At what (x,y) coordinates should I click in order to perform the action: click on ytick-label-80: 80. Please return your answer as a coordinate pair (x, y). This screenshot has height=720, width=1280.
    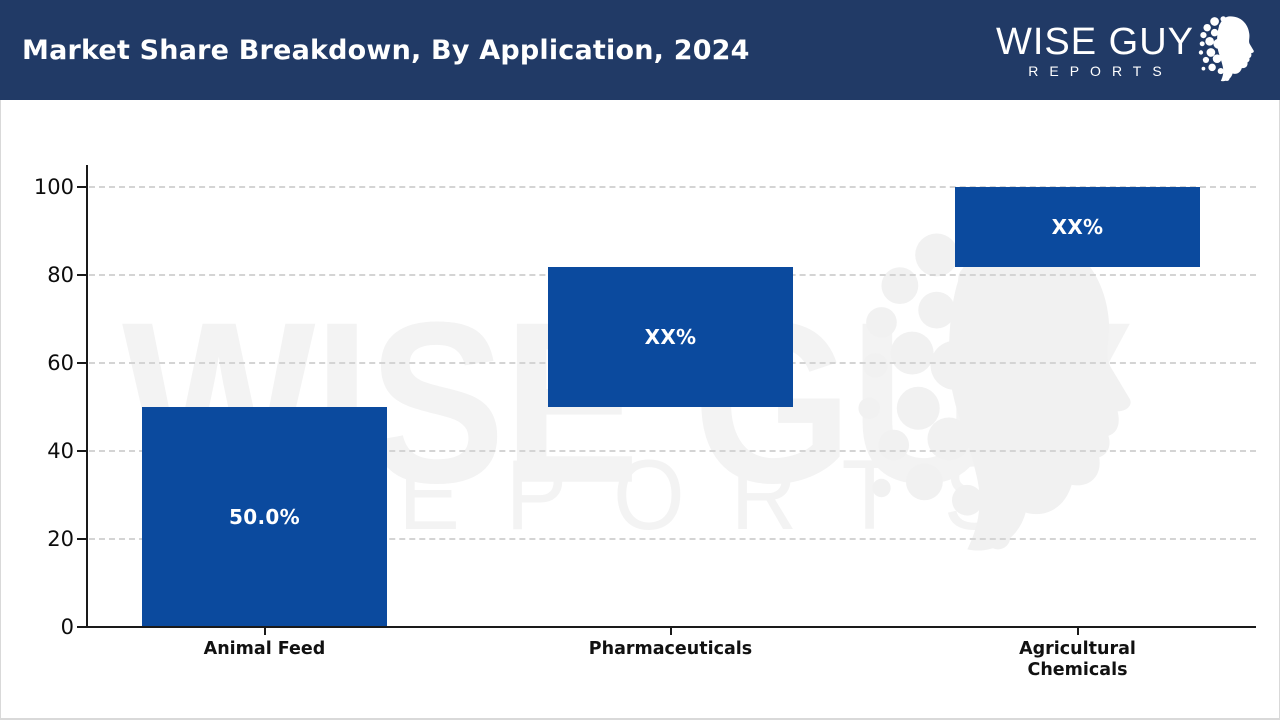
    Looking at the image, I should click on (60, 275).